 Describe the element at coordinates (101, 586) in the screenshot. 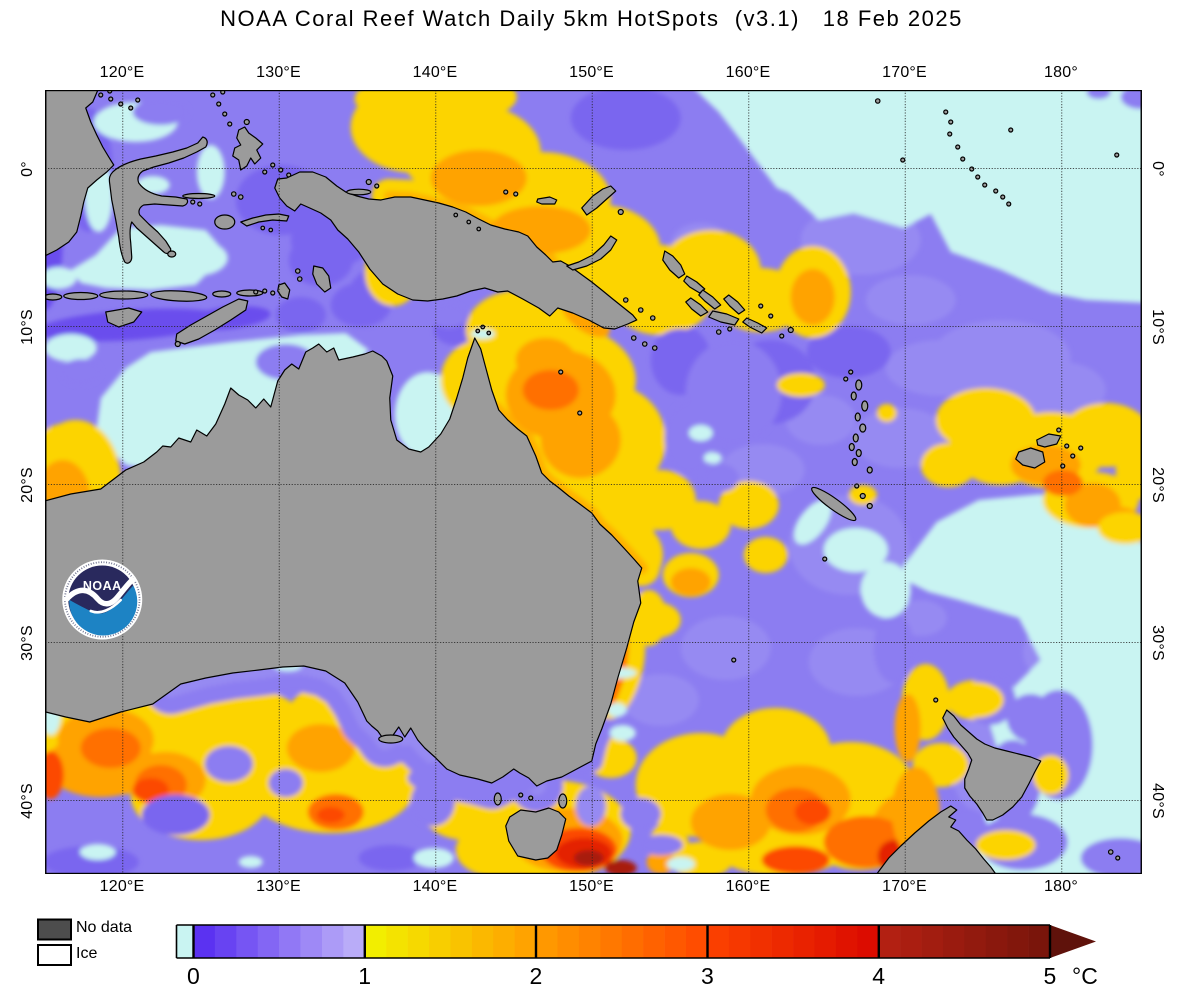

I see `svg-text: NOAA` at that location.